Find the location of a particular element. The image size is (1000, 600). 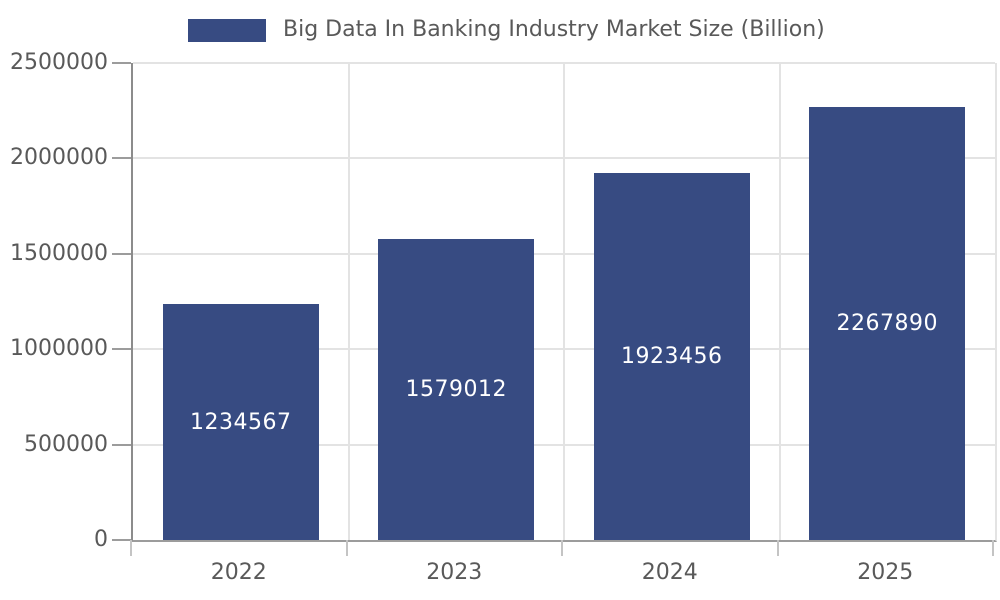

x-tick-label-2022: 2022 is located at coordinates (238, 572).